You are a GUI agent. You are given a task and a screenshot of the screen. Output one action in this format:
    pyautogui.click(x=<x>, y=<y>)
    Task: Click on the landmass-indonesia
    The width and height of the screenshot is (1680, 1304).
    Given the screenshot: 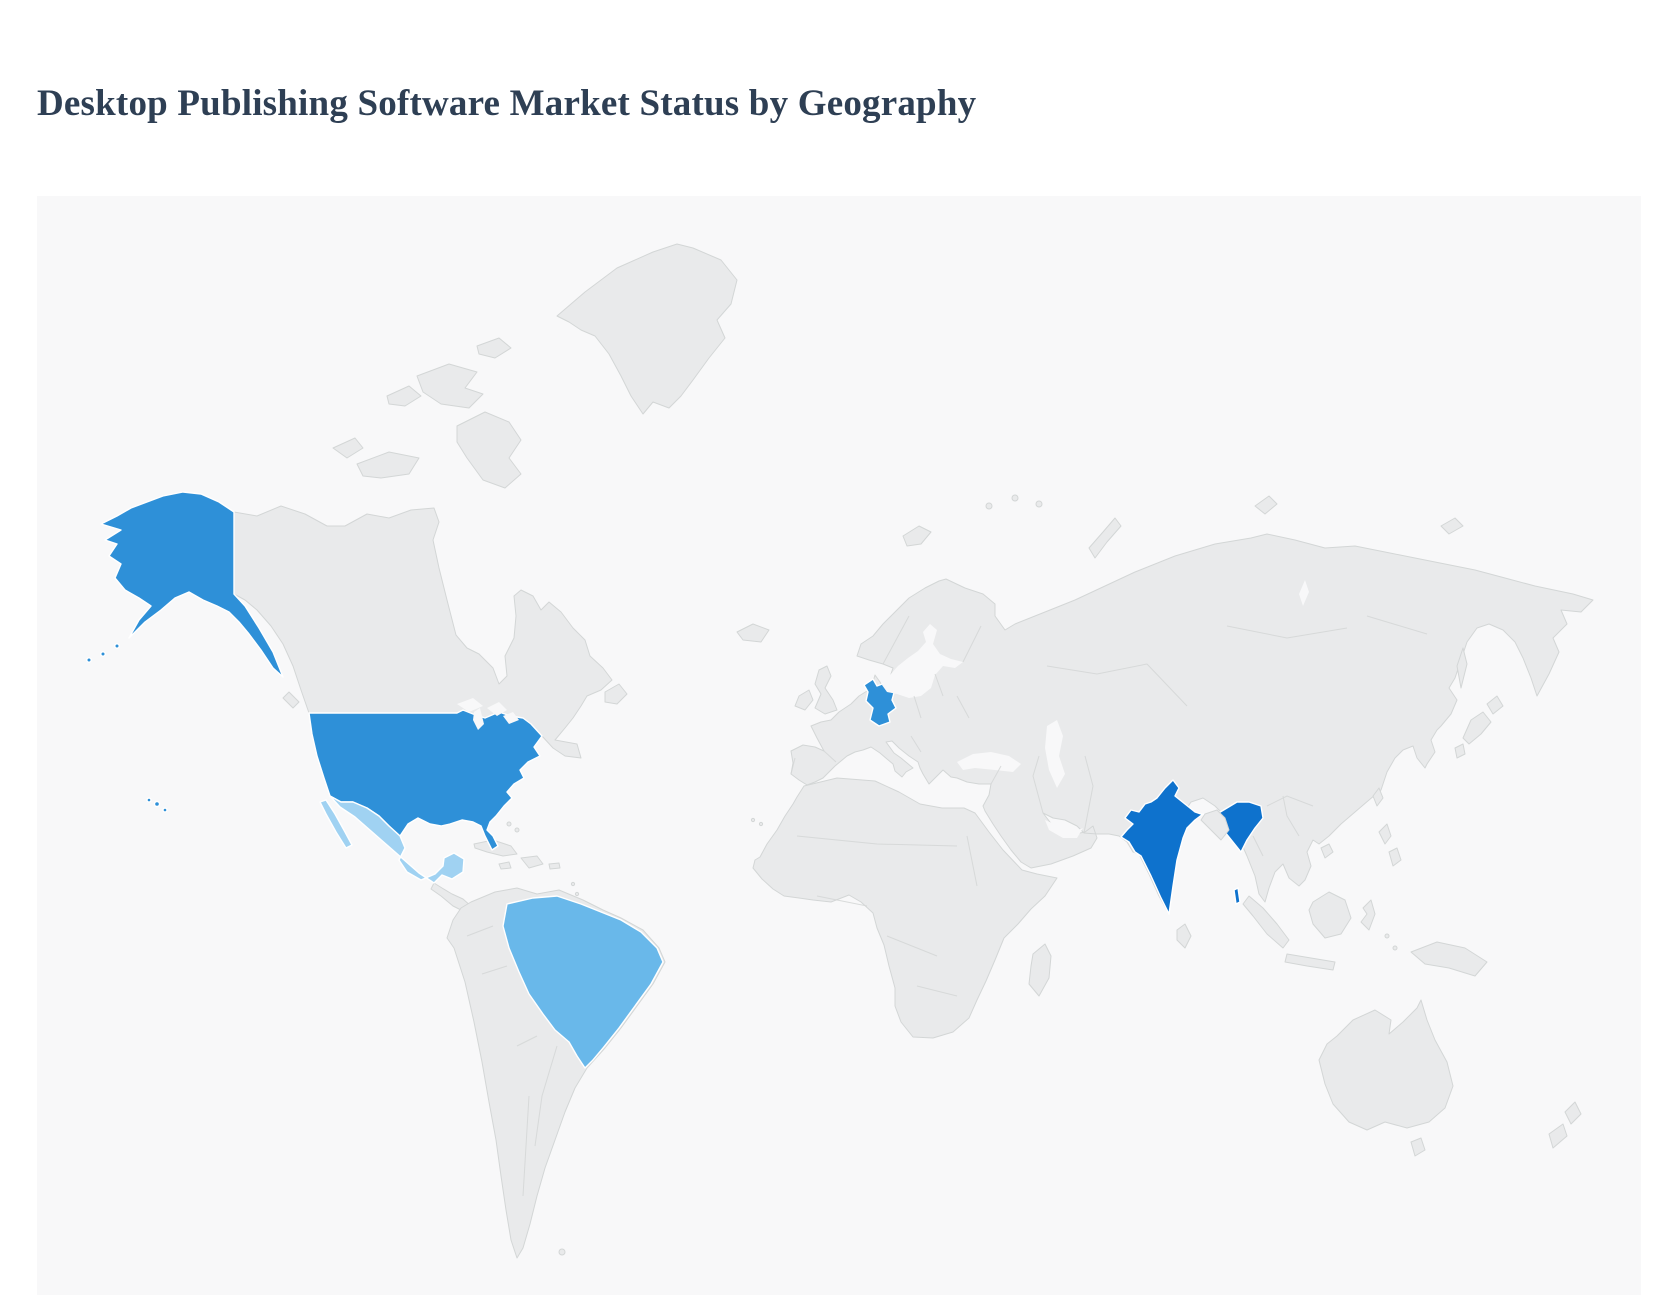 What is the action you would take?
    pyautogui.click(x=1309, y=931)
    